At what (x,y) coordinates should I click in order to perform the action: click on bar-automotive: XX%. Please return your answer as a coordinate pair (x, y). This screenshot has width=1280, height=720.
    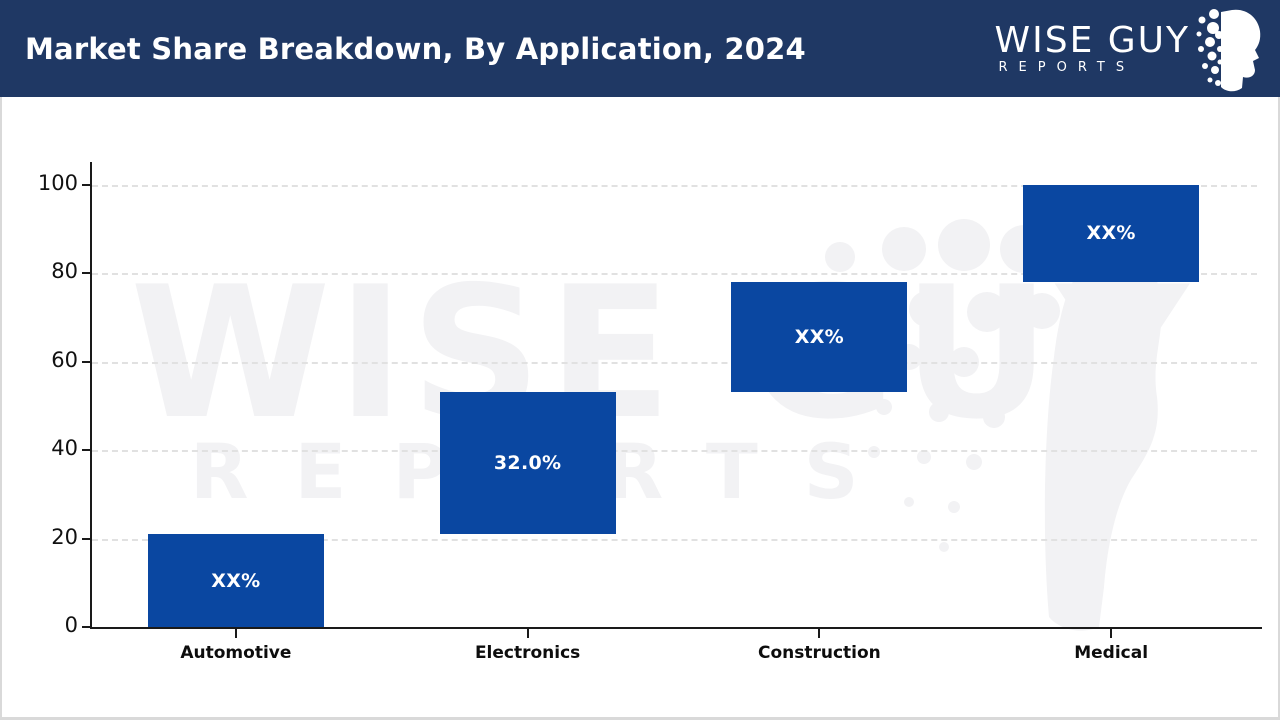
    Looking at the image, I should click on (235, 580).